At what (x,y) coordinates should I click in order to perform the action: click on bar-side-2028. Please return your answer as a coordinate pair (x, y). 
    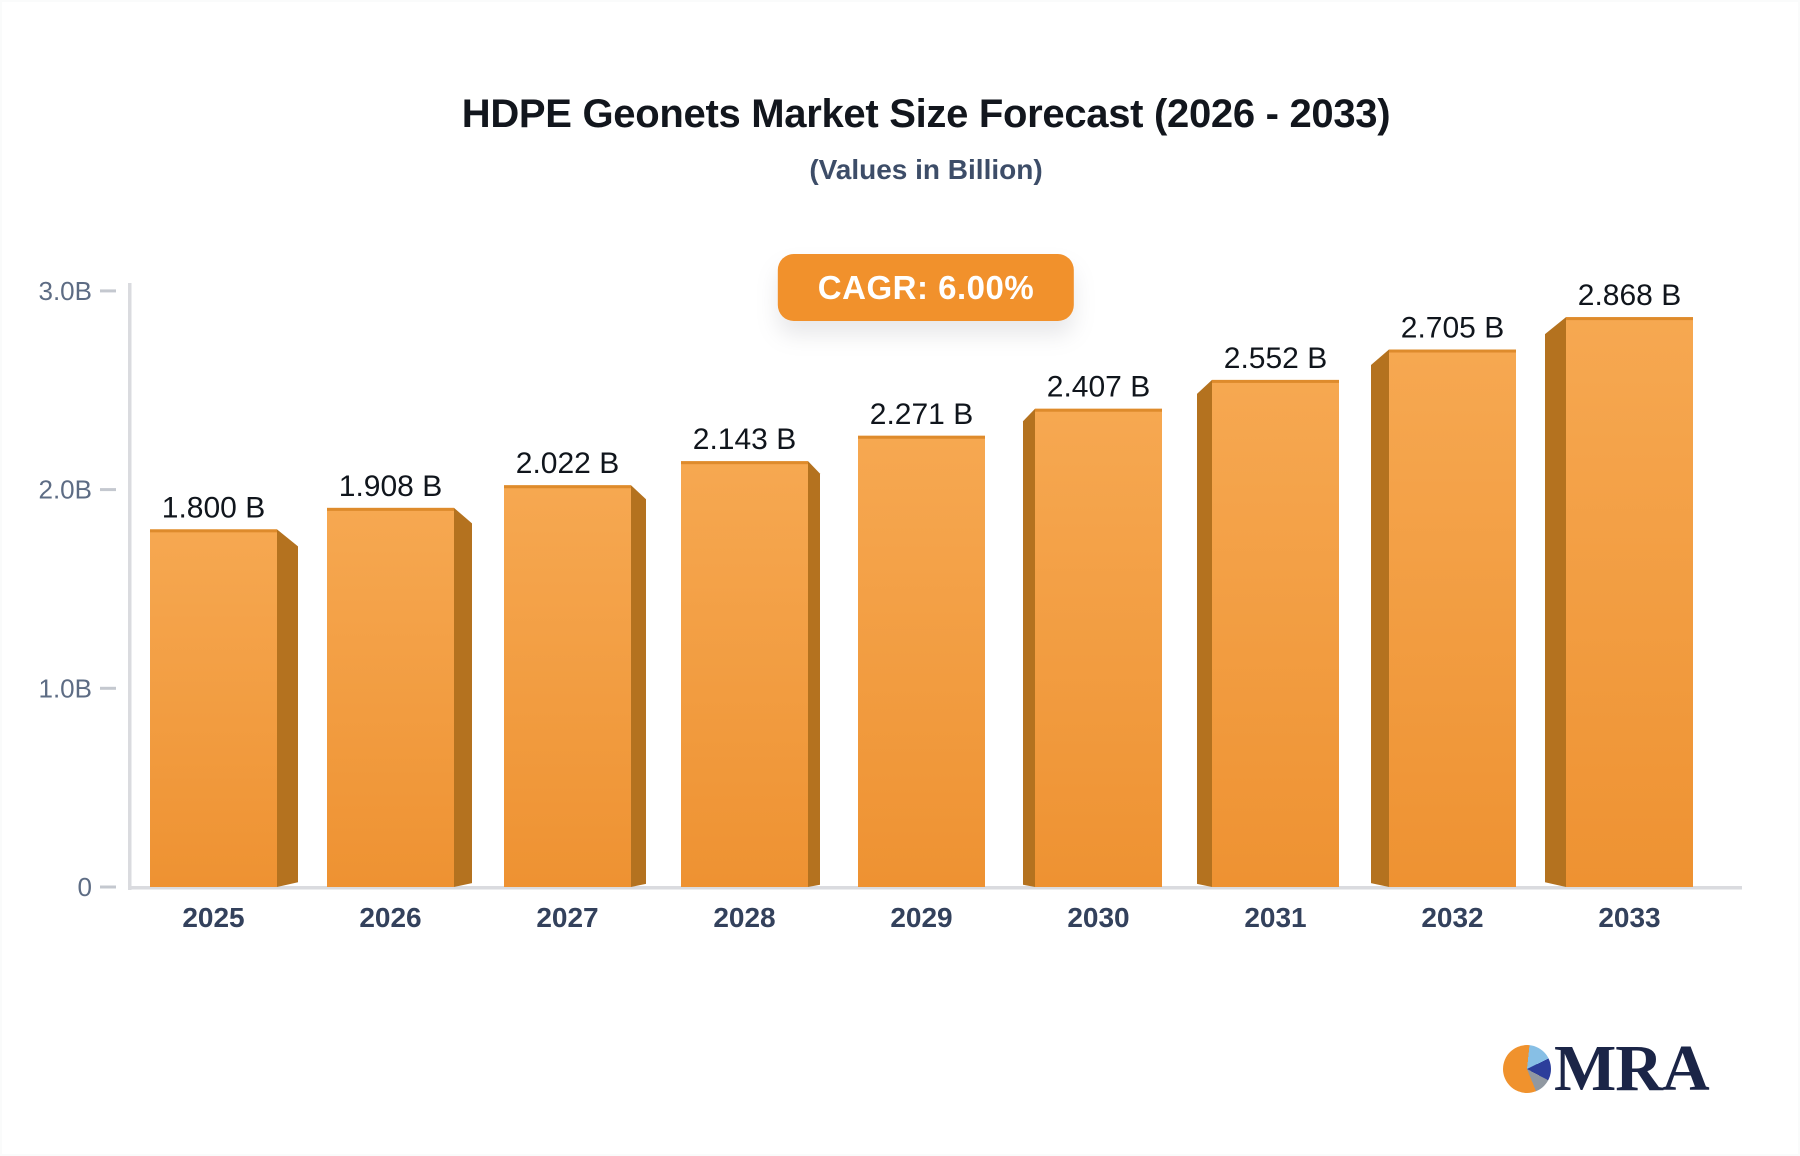
    Looking at the image, I should click on (814, 674).